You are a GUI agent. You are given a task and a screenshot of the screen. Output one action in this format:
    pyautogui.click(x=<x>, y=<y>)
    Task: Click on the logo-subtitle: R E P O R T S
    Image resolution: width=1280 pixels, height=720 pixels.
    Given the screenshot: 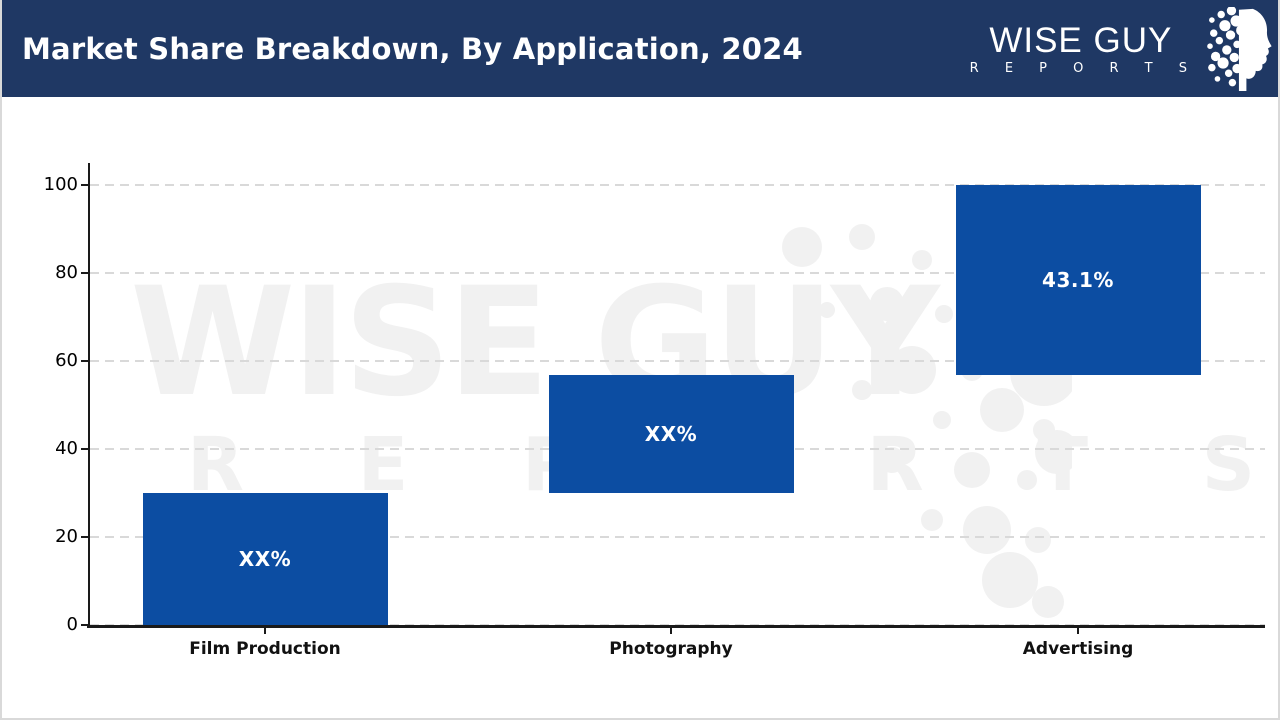 What is the action you would take?
    pyautogui.click(x=1083, y=68)
    